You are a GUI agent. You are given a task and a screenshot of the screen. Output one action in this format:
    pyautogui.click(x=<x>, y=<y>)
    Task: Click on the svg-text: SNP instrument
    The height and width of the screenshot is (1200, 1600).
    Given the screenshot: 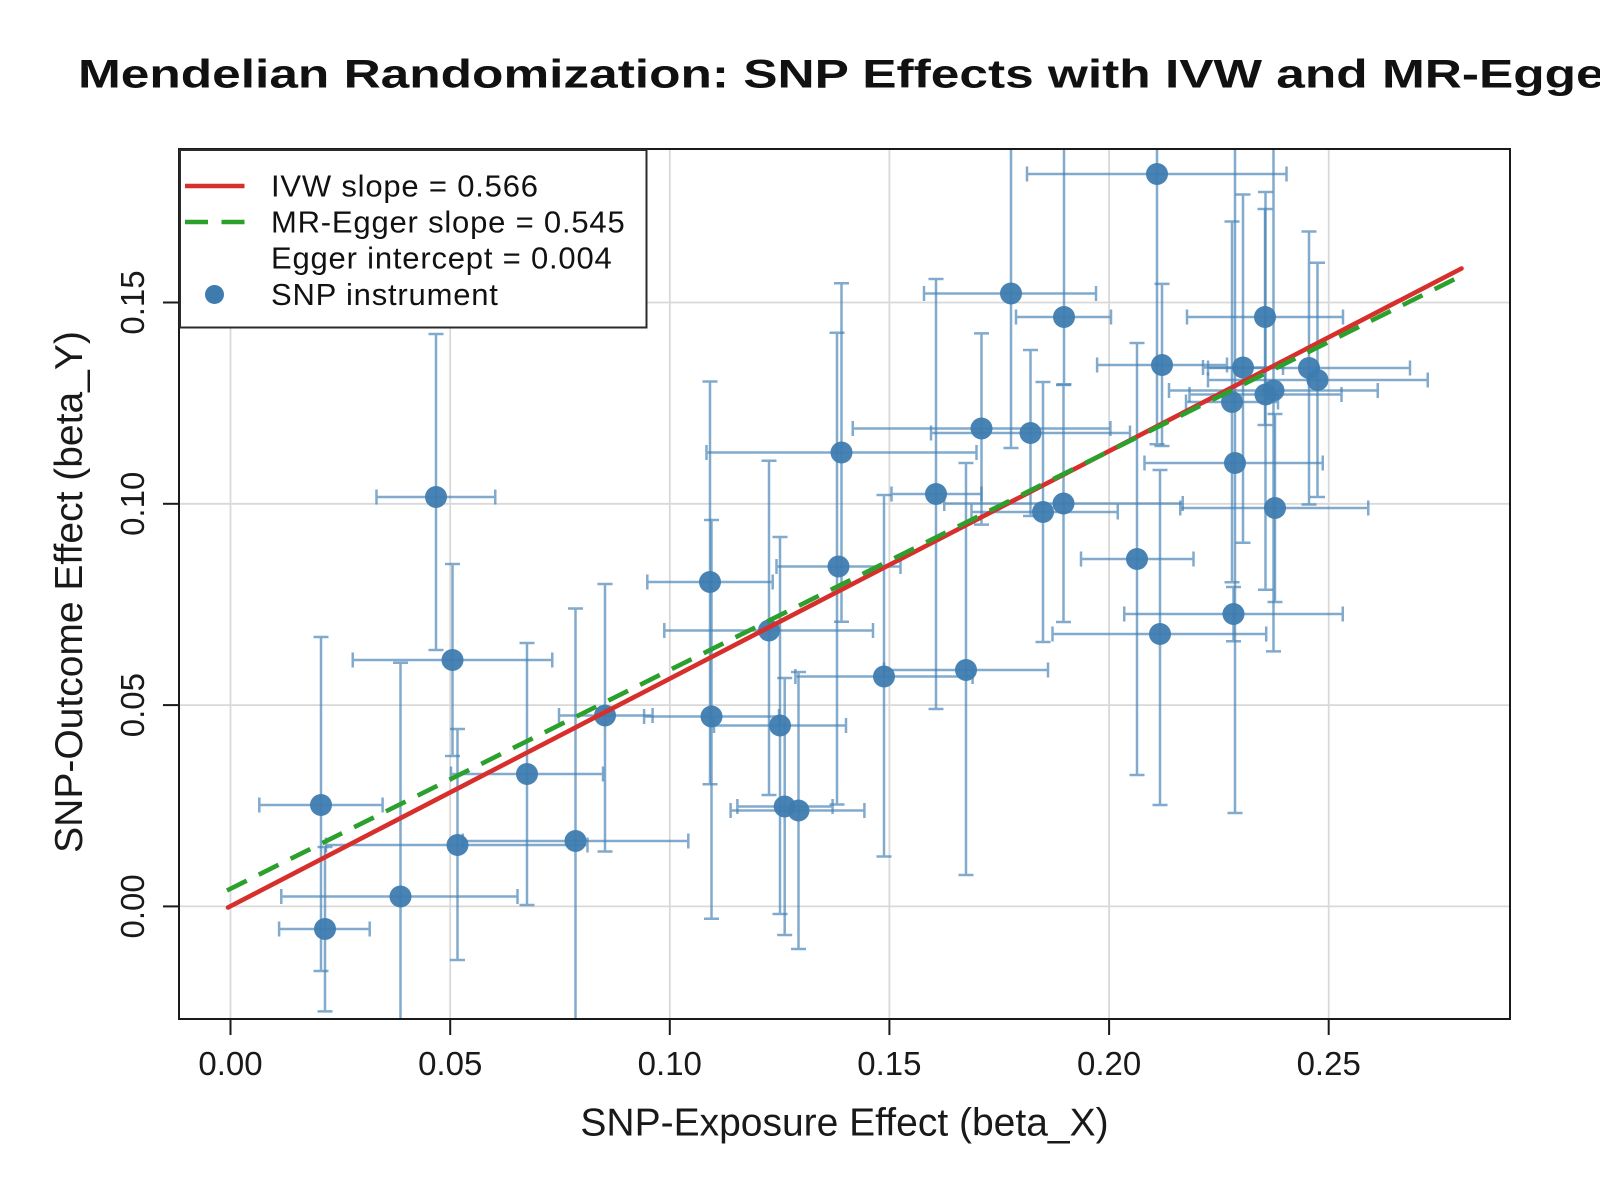 What is the action you would take?
    pyautogui.click(x=385, y=294)
    